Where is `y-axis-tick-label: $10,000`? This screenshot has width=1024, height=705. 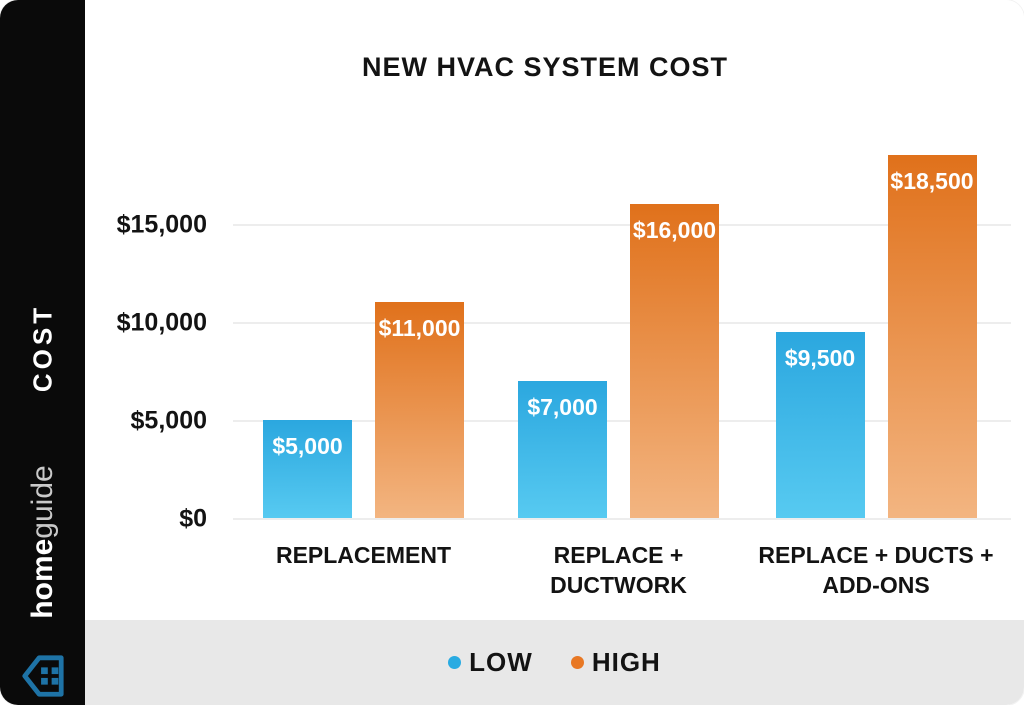 y-axis-tick-label: $10,000 is located at coordinates (161, 322).